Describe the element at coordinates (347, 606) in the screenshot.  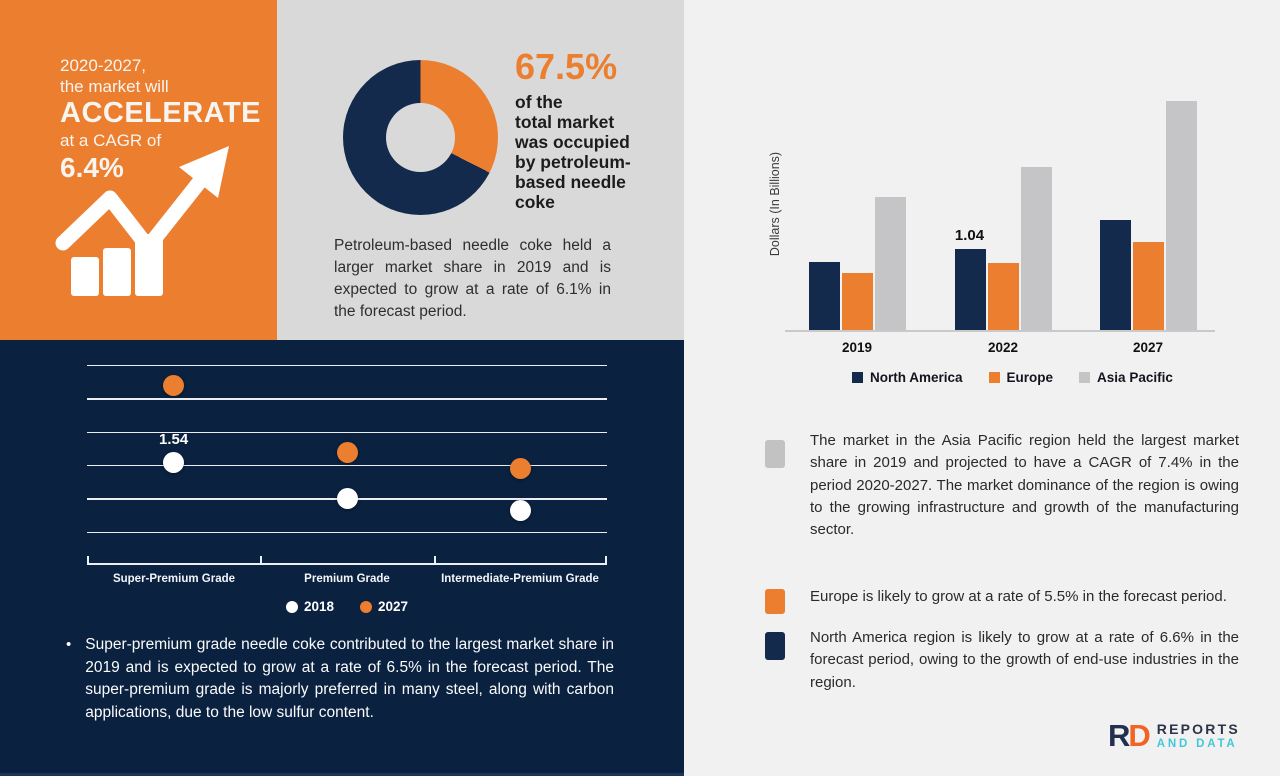
I see `dotplot-legend: 2018 2027` at that location.